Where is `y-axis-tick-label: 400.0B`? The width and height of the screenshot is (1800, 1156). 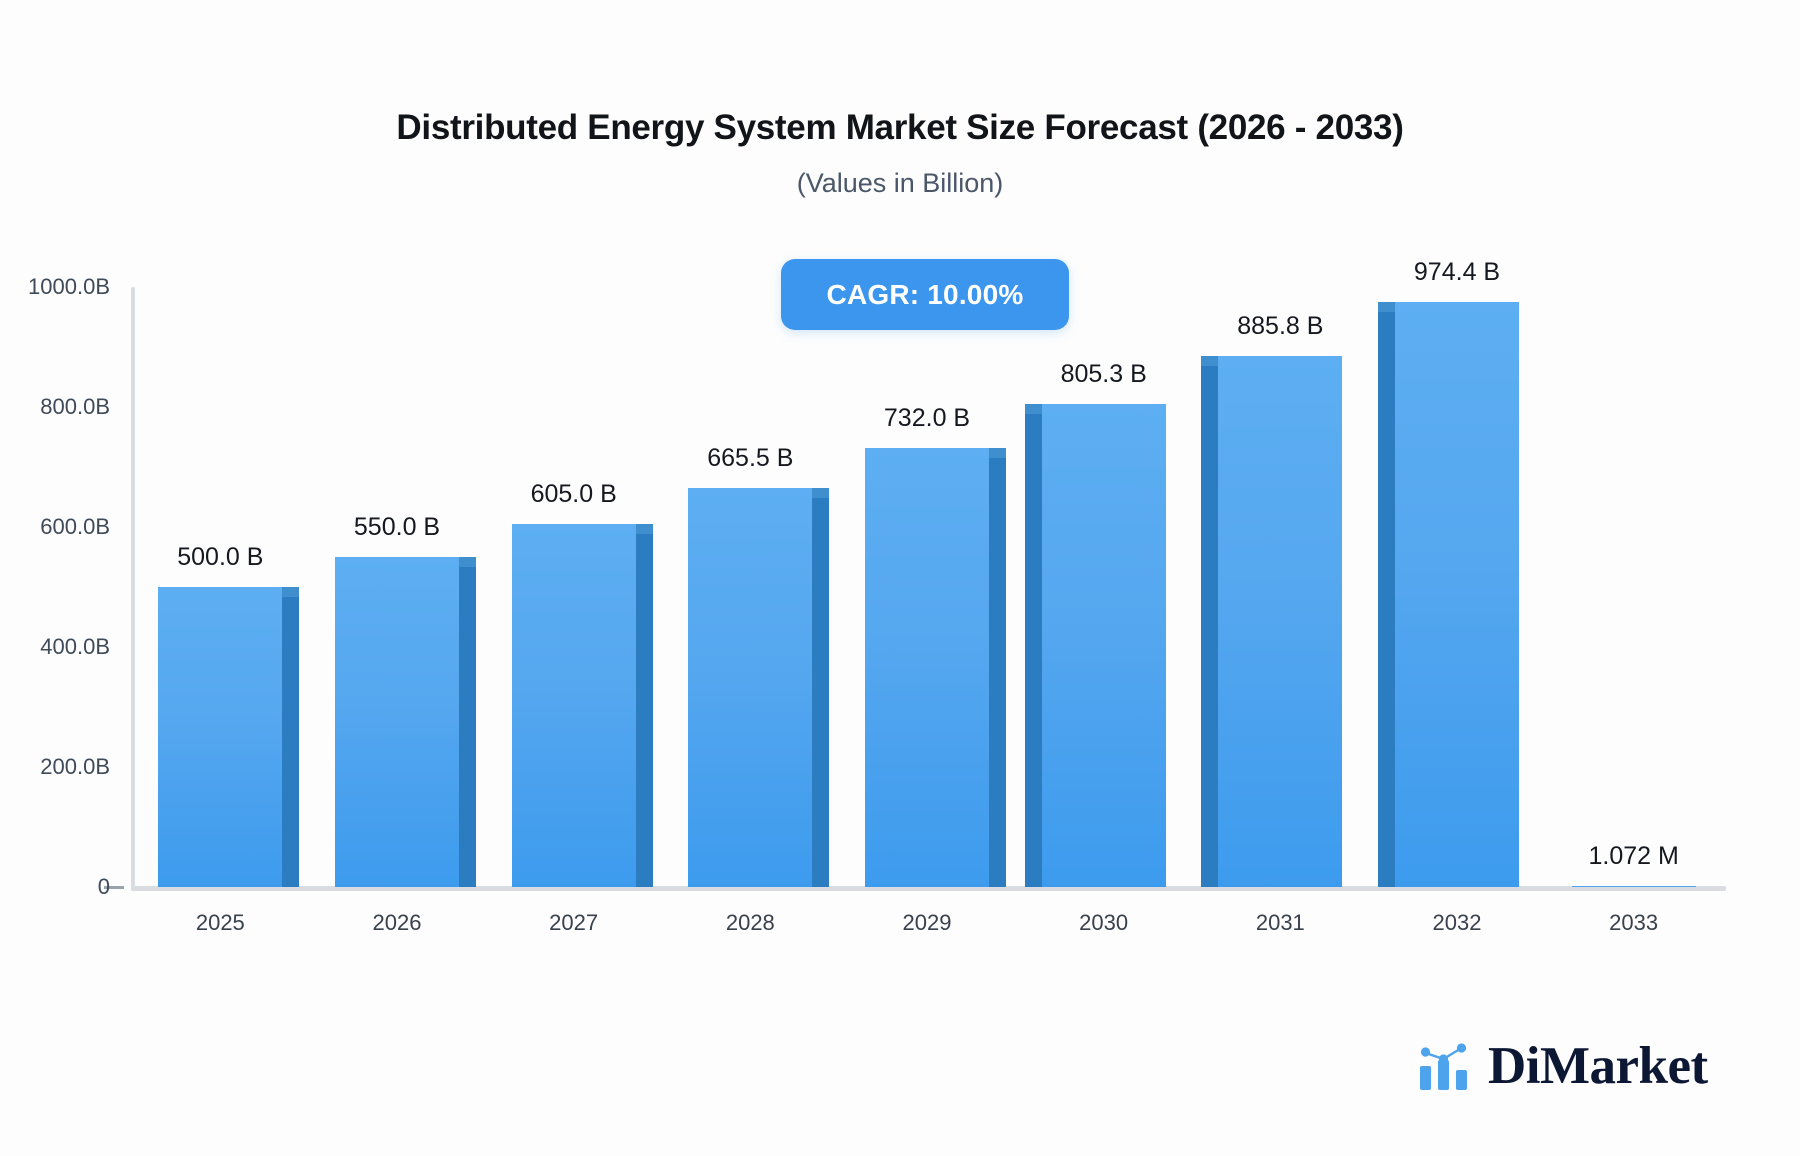
y-axis-tick-label: 400.0B is located at coordinates (75, 646).